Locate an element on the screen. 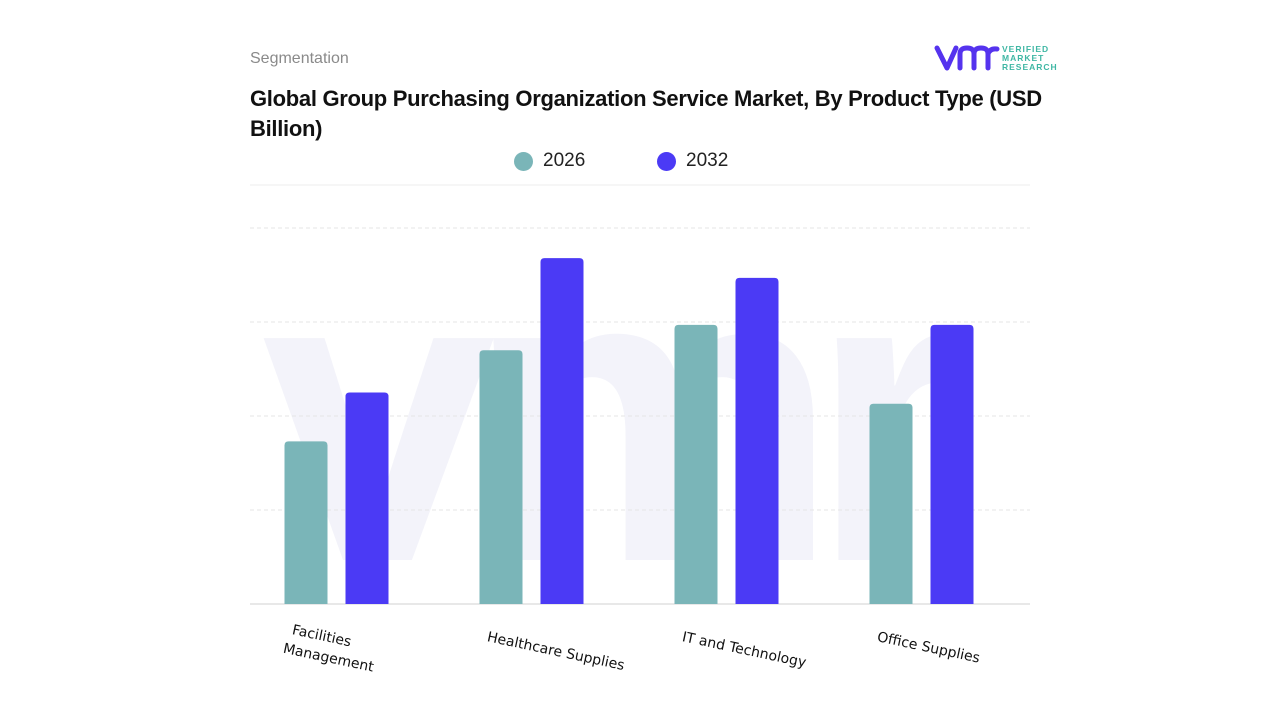 Image resolution: width=1280 pixels, height=720 pixels. logo-text: VERIFIED MARKET RESEARCH is located at coordinates (1030, 58).